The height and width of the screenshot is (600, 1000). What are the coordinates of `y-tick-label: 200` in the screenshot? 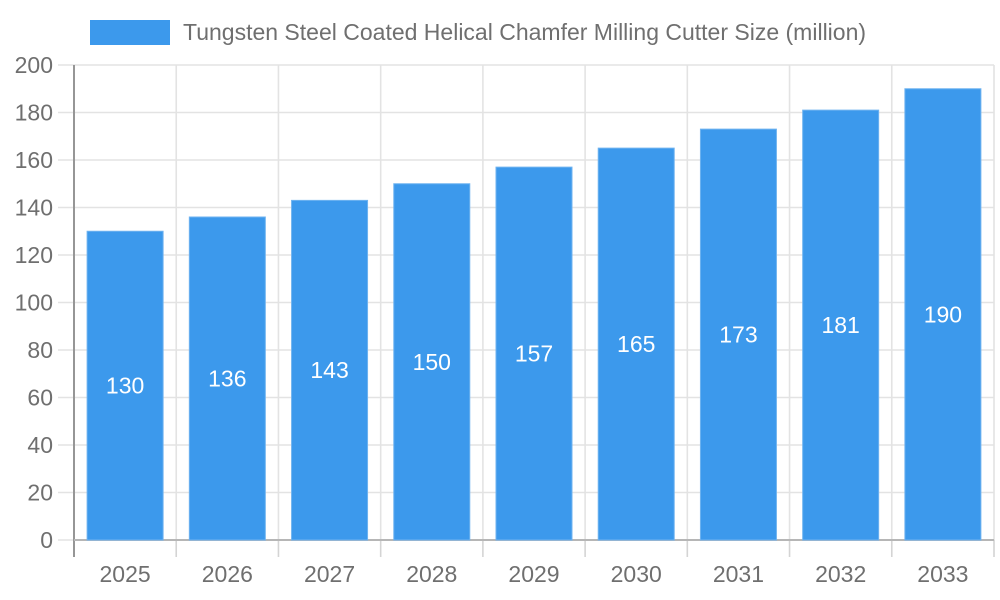 It's located at (34, 65).